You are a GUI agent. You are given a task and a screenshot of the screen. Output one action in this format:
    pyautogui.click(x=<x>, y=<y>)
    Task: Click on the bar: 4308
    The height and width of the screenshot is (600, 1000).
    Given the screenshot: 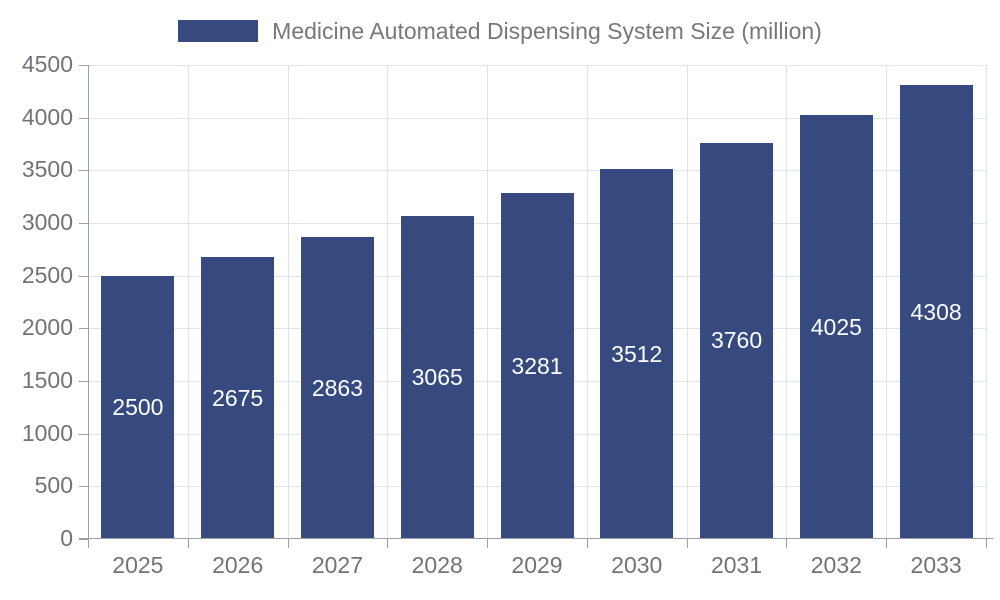 What is the action you would take?
    pyautogui.click(x=936, y=312)
    